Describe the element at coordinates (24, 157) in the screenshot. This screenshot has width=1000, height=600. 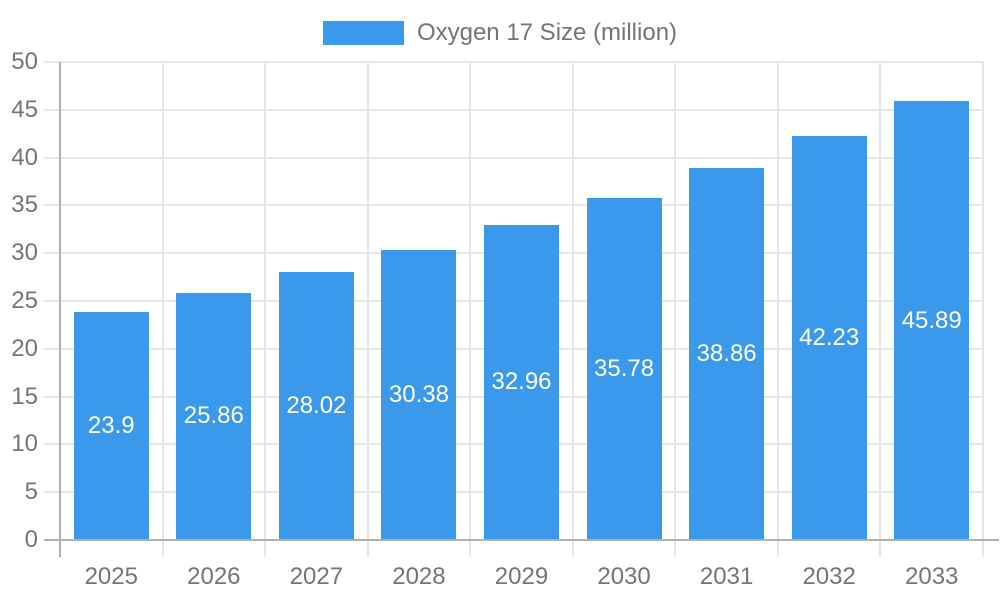
I see `y-tick-label: 40` at that location.